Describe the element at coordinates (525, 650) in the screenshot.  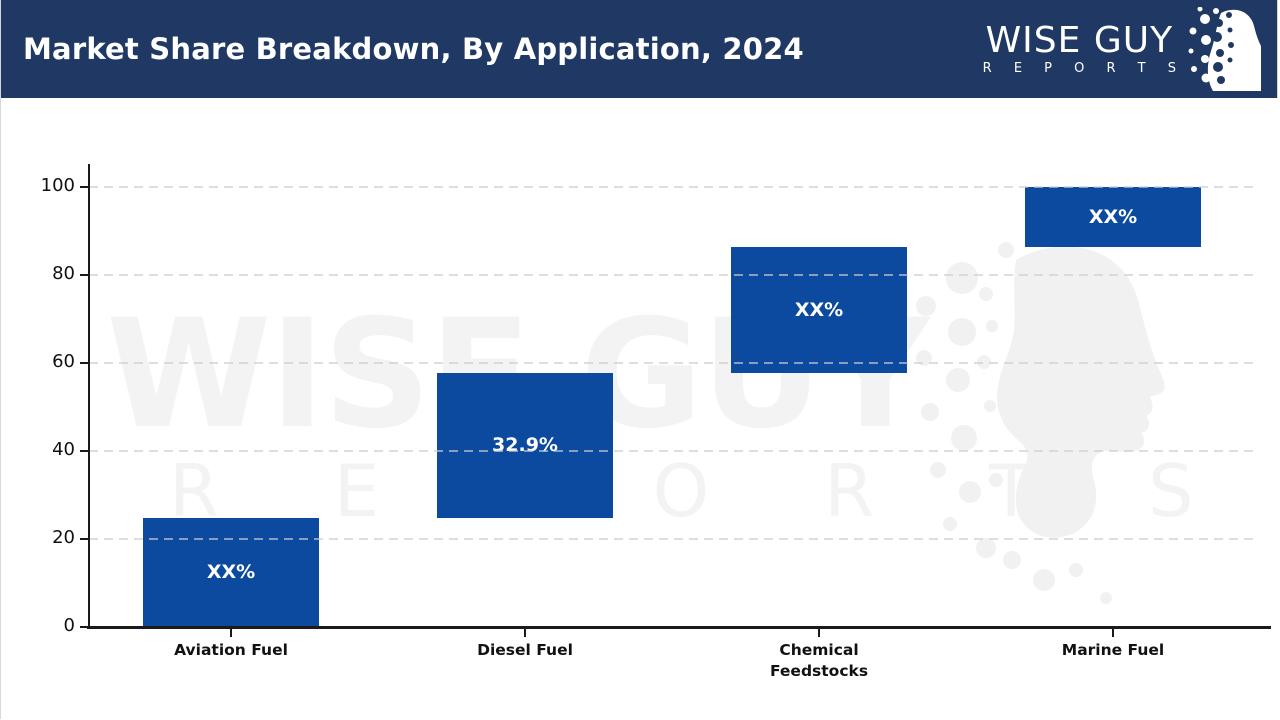
I see `x-tick-label-2: Diesel Fuel` at that location.